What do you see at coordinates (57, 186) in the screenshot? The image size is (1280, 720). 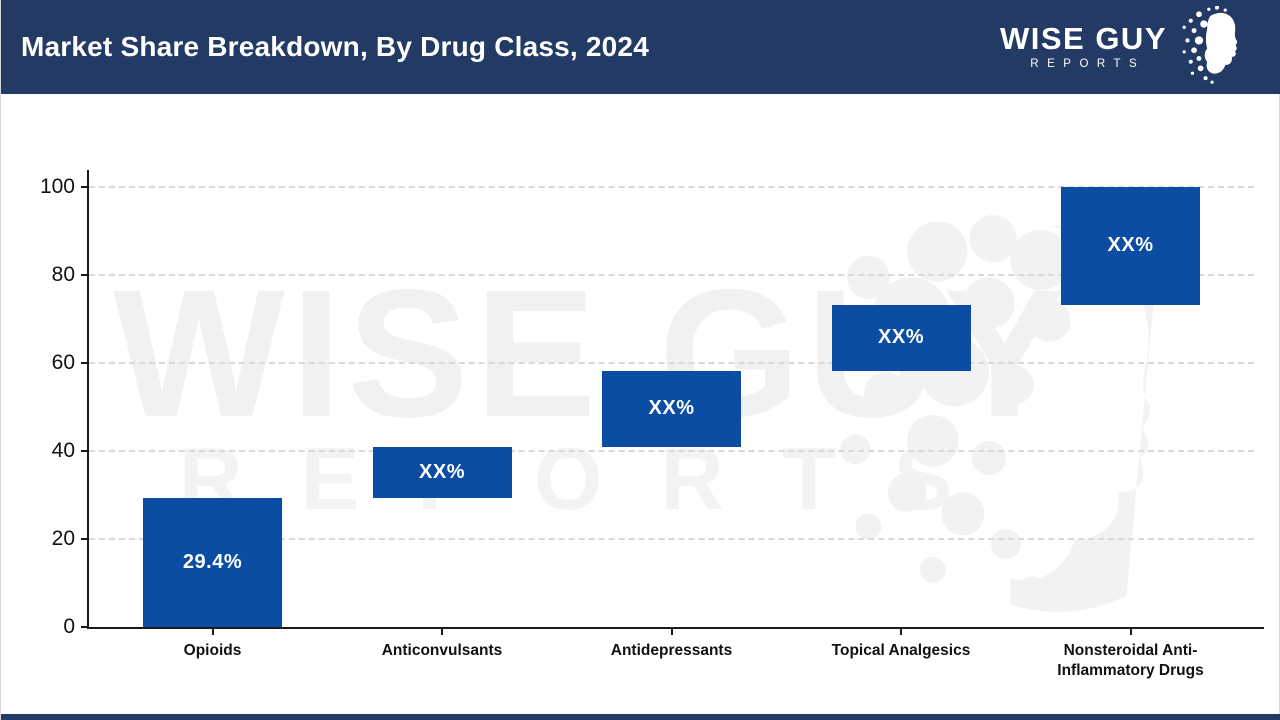 I see `y-axis-tick-label: 100` at bounding box center [57, 186].